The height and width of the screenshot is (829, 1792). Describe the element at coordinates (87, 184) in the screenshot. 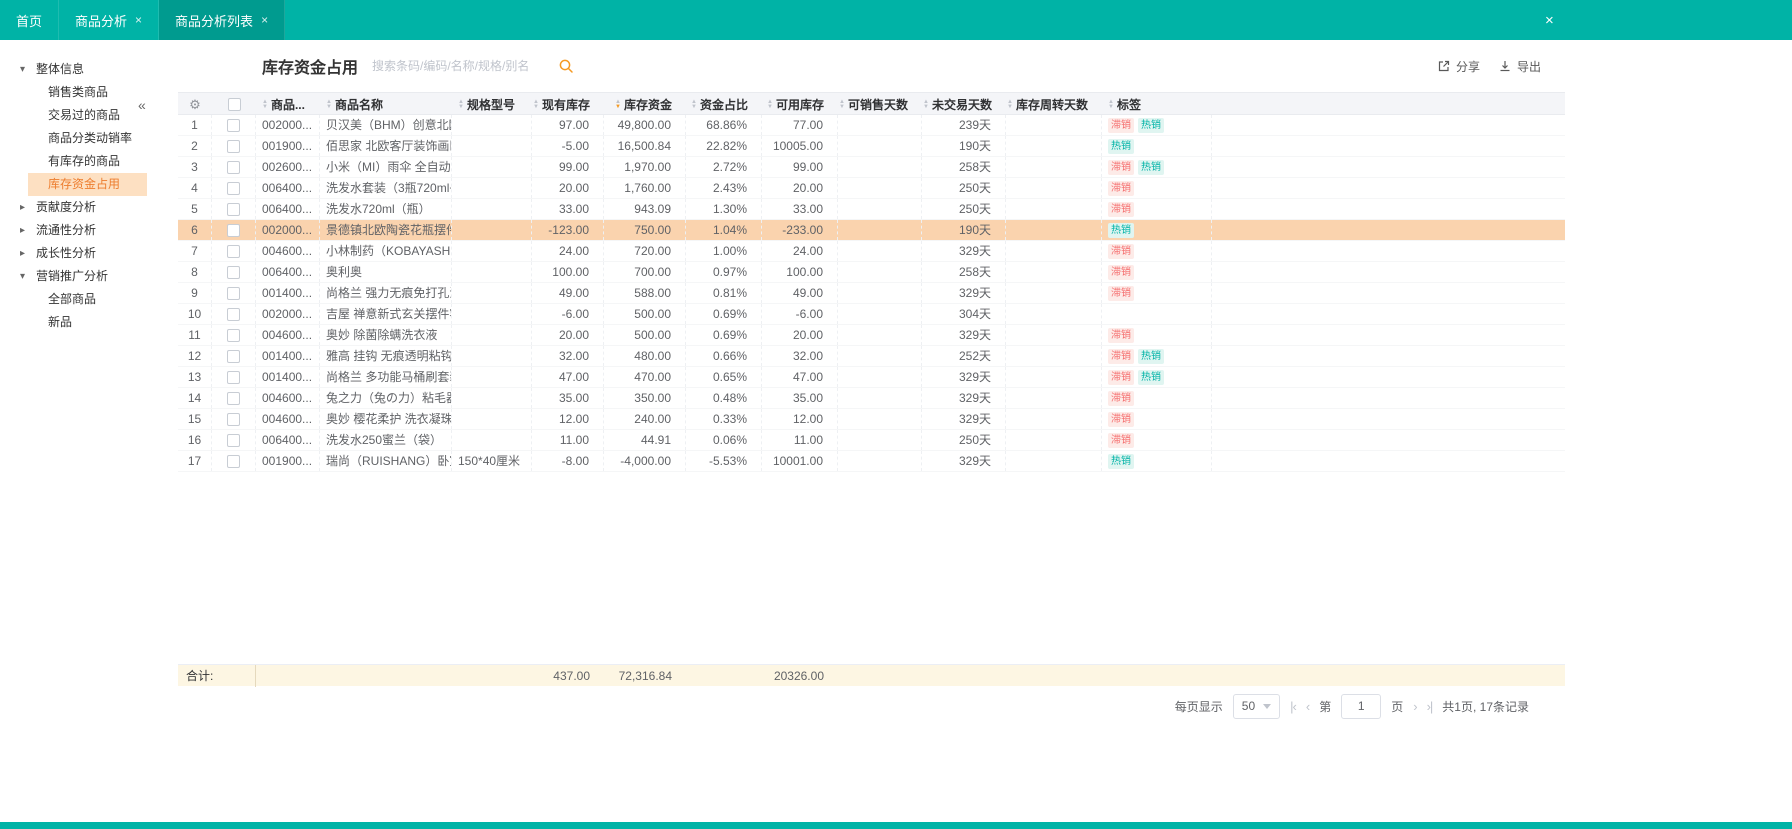

I see `sidebar-item-inventory-capital: 库存资金占用` at that location.